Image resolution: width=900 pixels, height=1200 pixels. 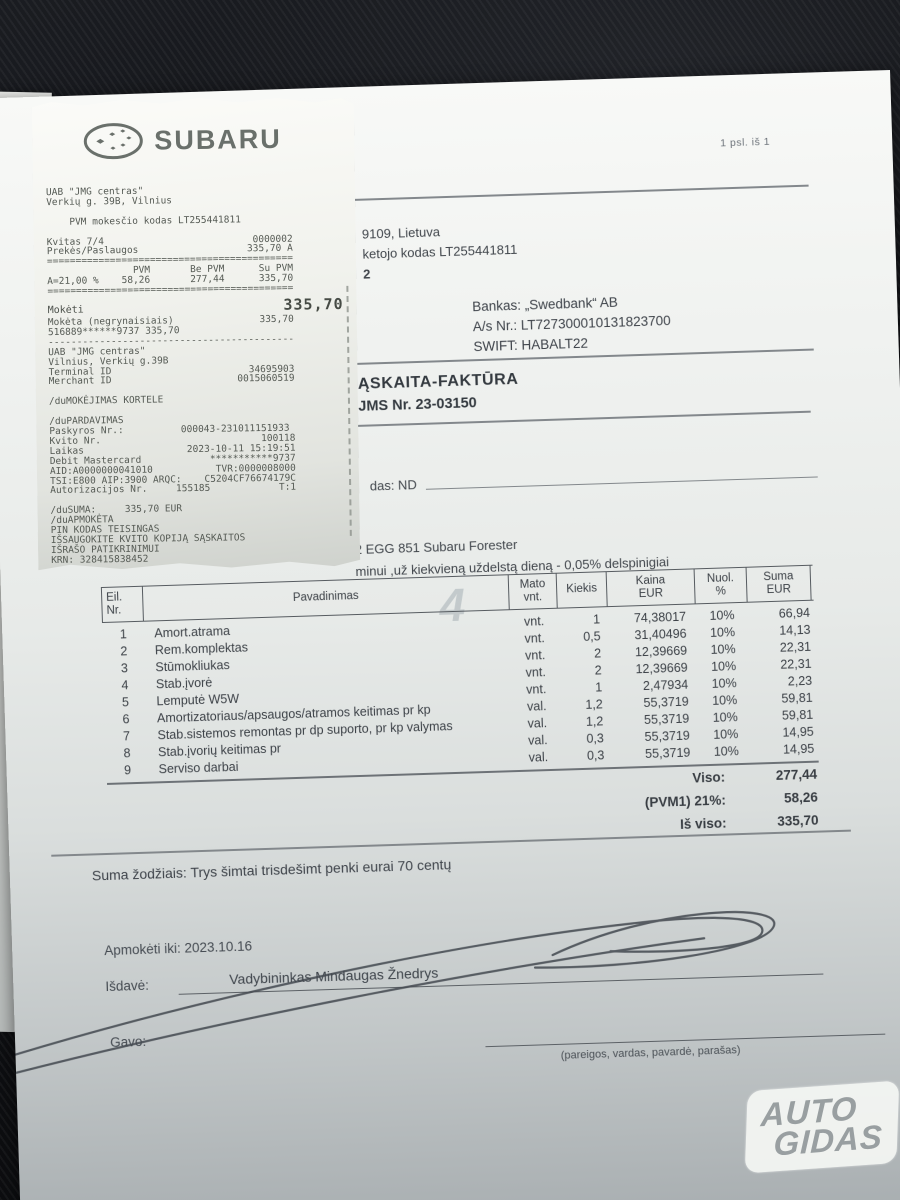 What do you see at coordinates (651, 588) in the screenshot?
I see `col-header-price: Kaina EUR` at bounding box center [651, 588].